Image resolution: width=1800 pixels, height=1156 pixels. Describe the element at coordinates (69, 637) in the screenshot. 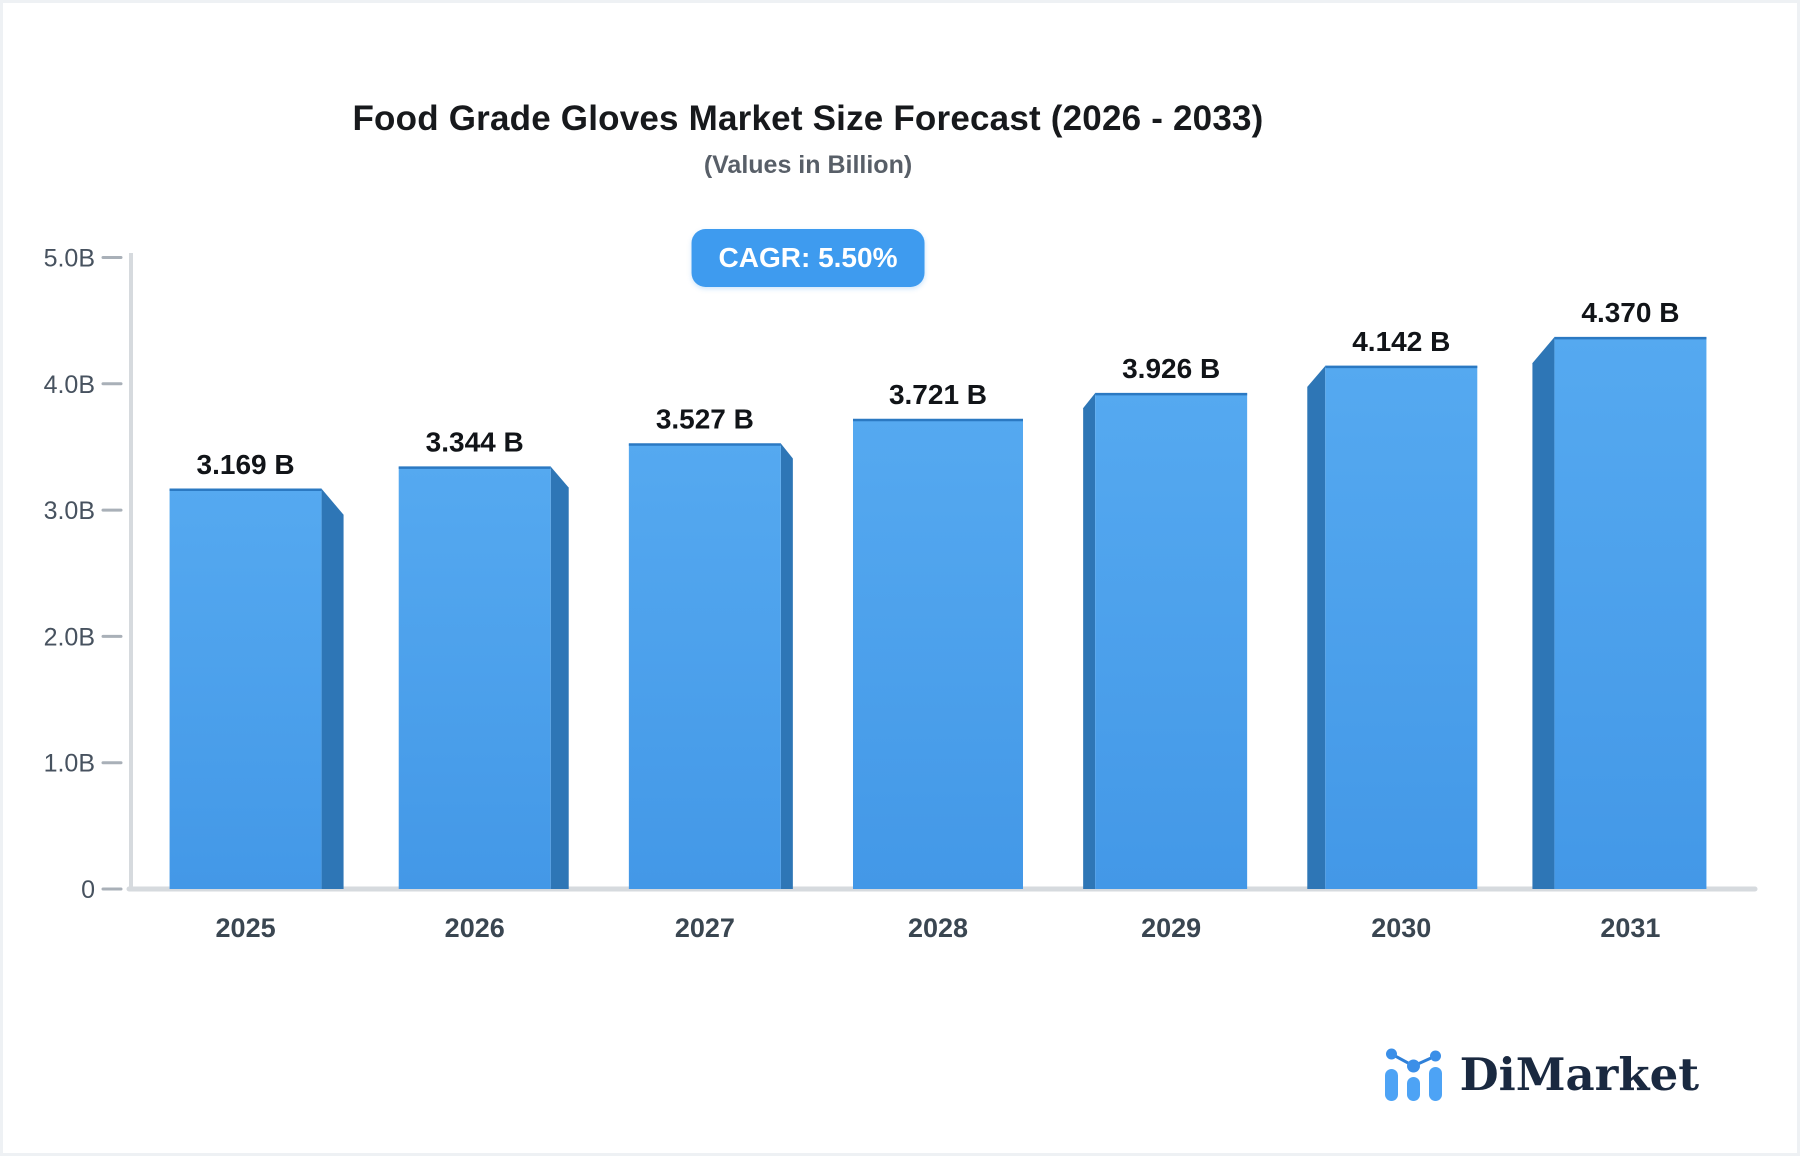

I see `y-tick-label: 2.0B` at that location.